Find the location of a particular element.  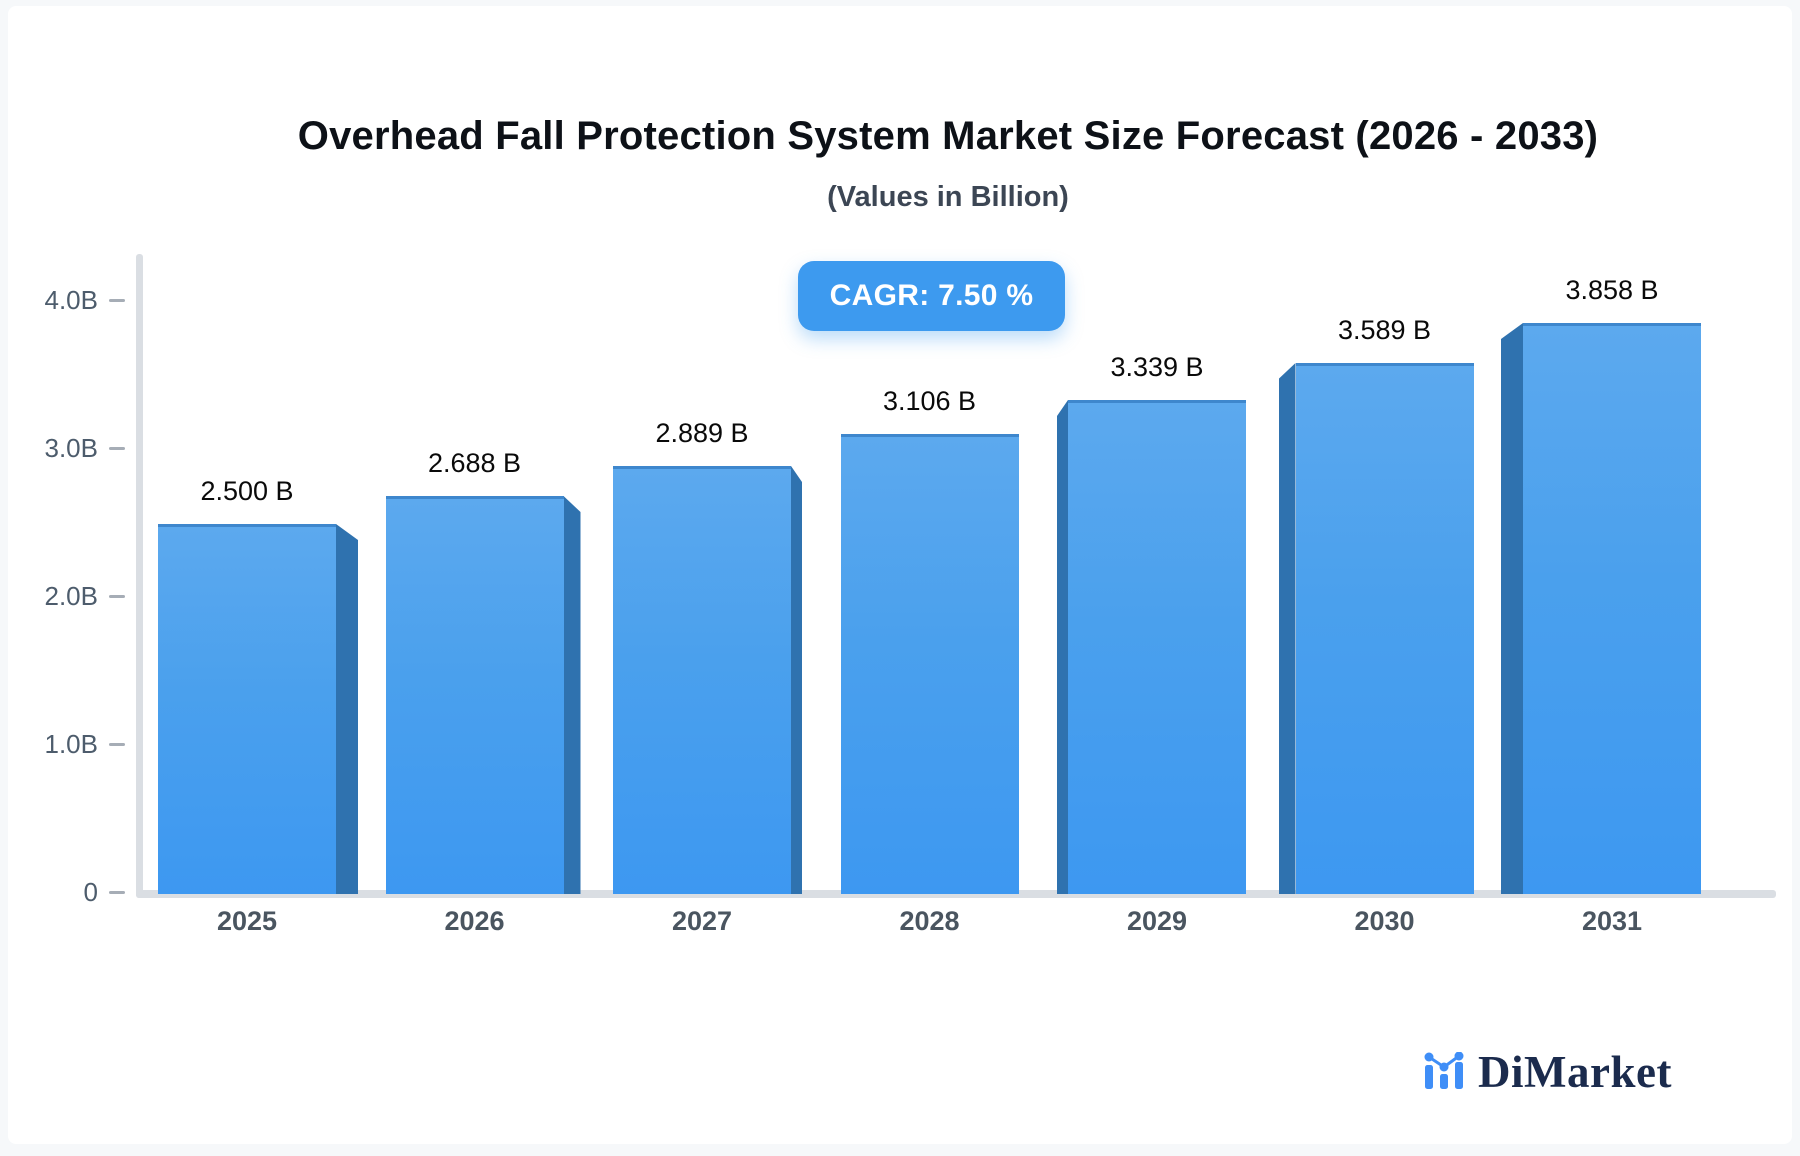

y-axis-tick-label: 3.0B is located at coordinates (71, 448).